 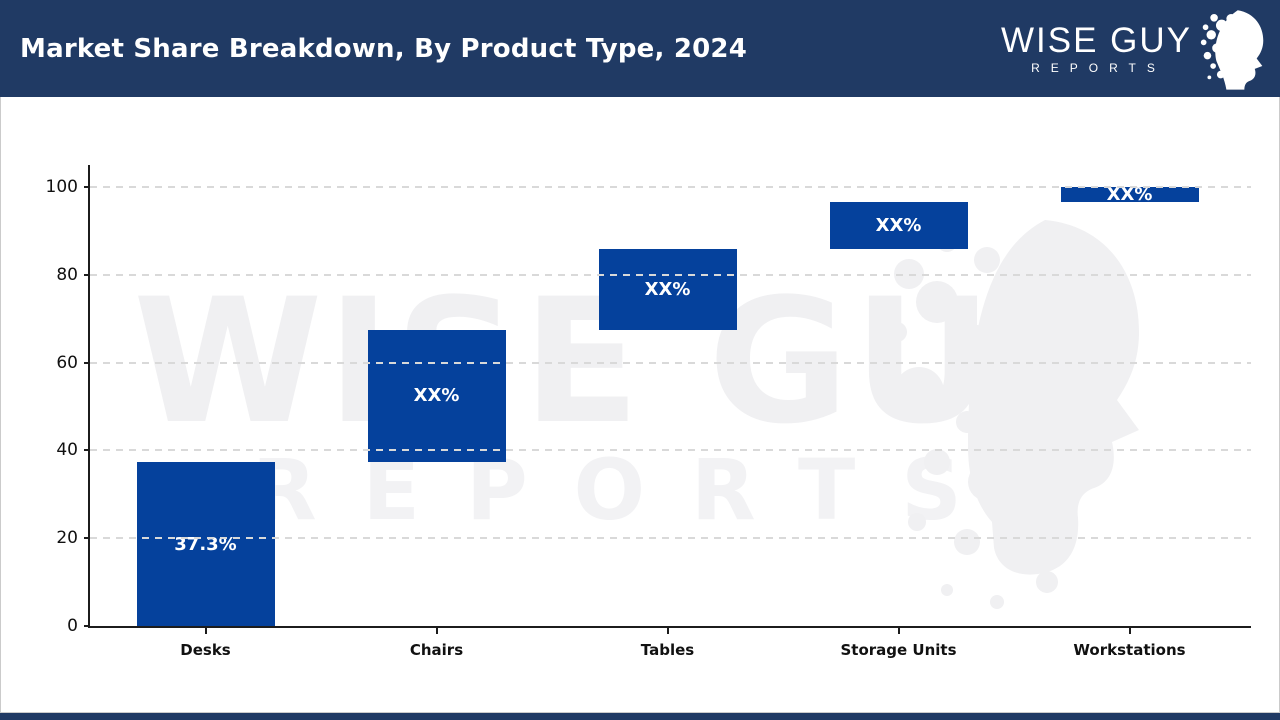 I want to click on x-tick-label-2: Tables, so click(x=667, y=650).